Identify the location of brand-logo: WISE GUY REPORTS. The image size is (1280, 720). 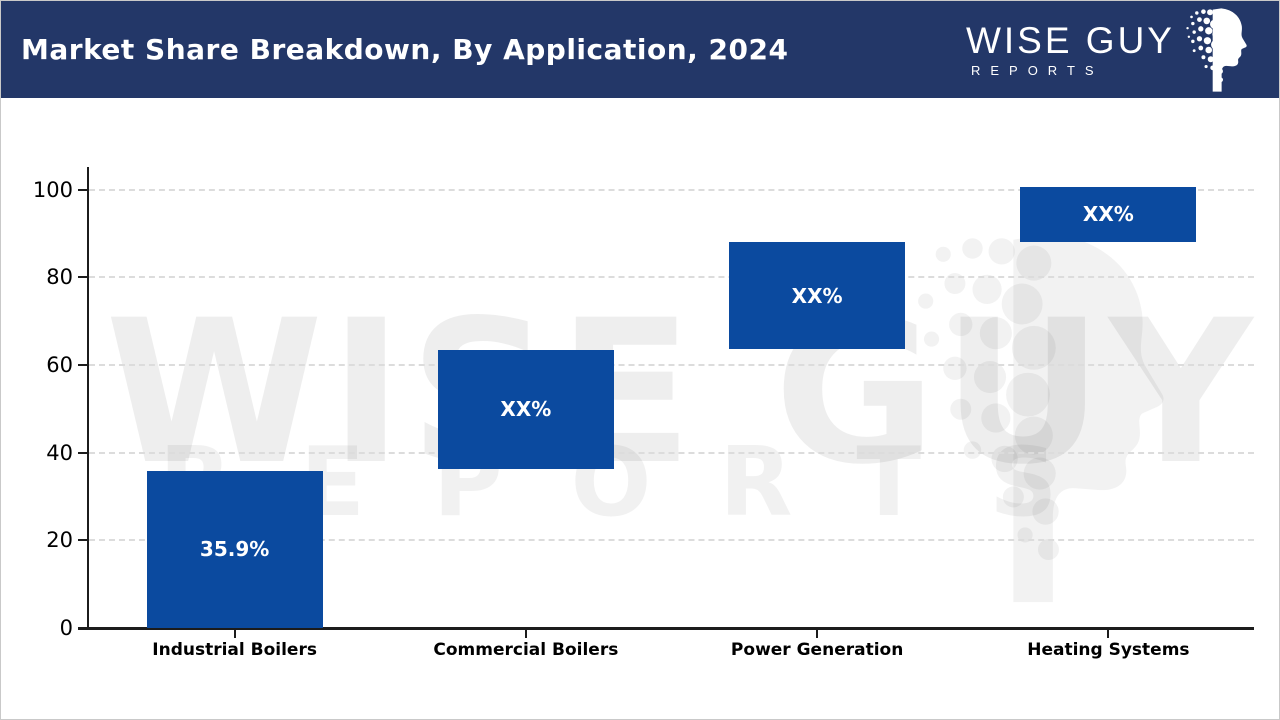
(1109, 50).